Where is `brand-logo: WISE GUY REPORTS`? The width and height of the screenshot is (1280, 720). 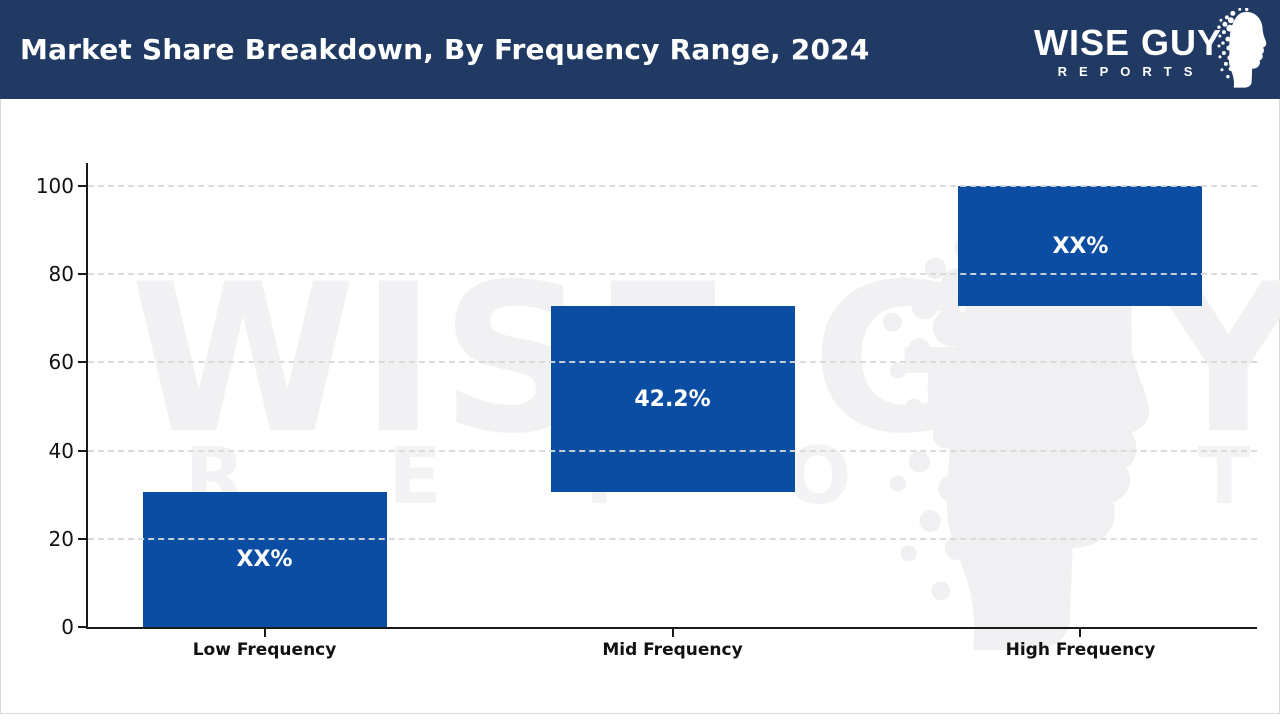 brand-logo: WISE GUY REPORTS is located at coordinates (1151, 48).